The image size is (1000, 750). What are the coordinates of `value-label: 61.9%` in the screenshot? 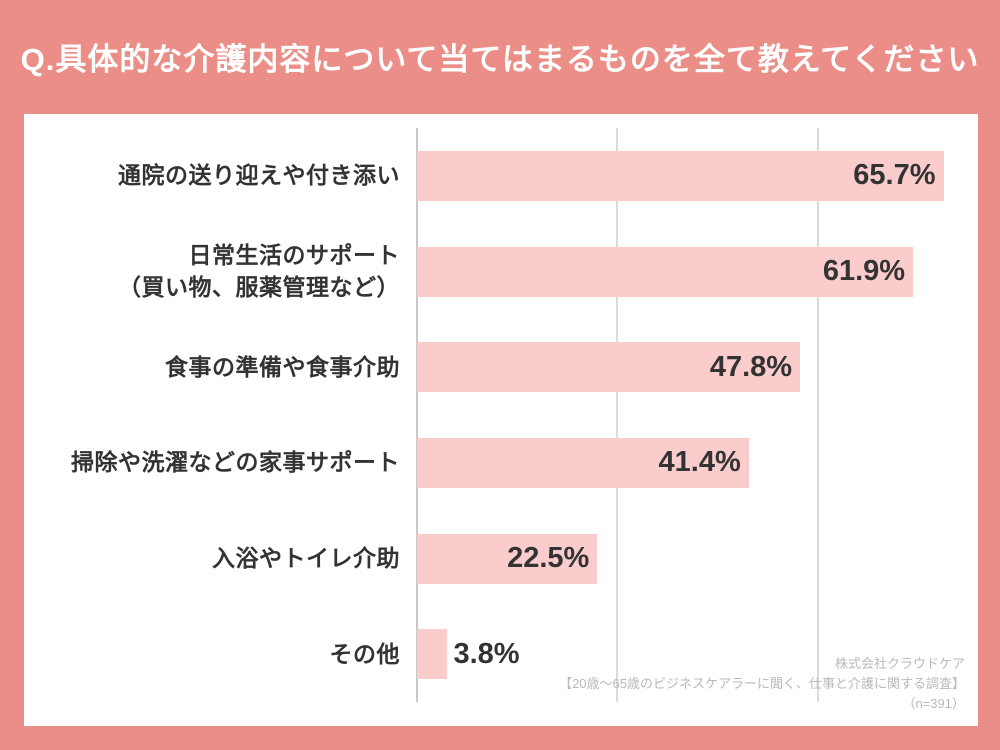 It's located at (864, 271).